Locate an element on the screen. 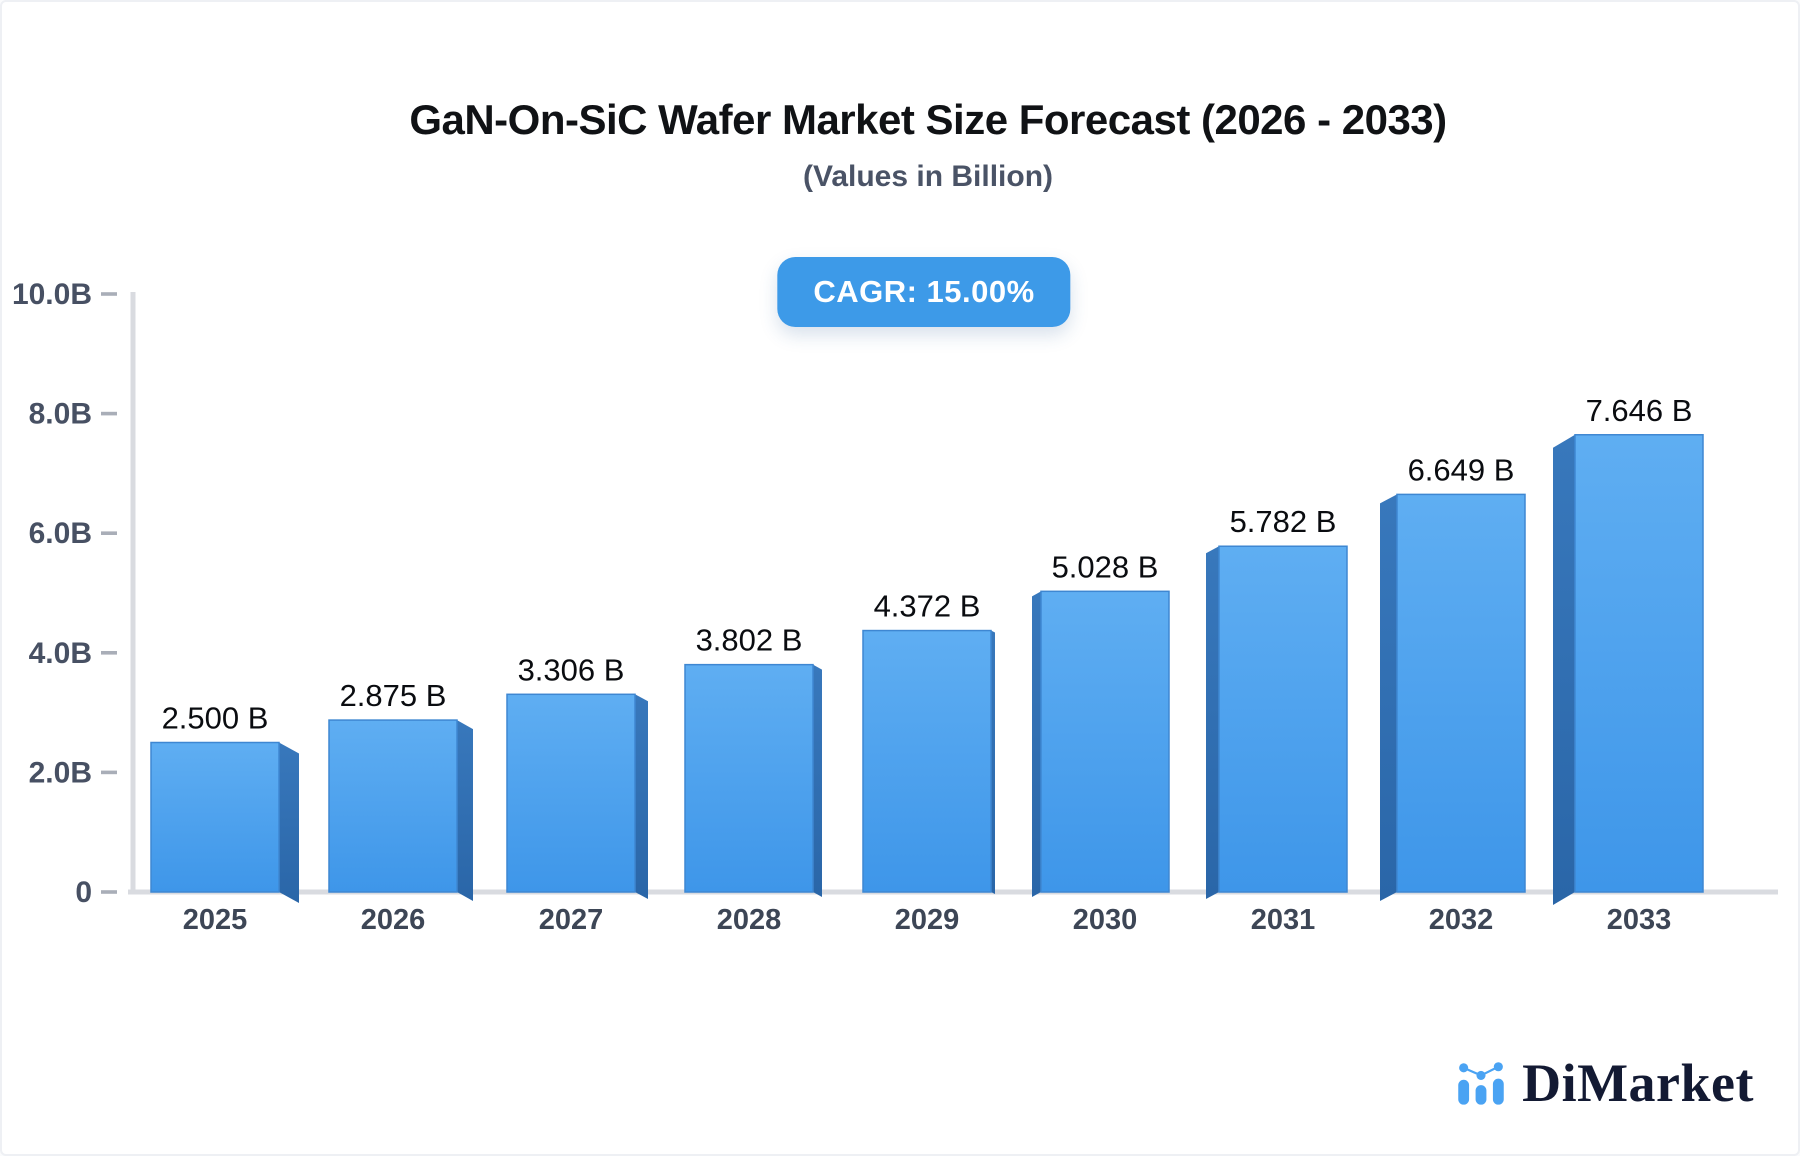 The height and width of the screenshot is (1156, 1800). bar-value-label: 2.500 B is located at coordinates (215, 718).